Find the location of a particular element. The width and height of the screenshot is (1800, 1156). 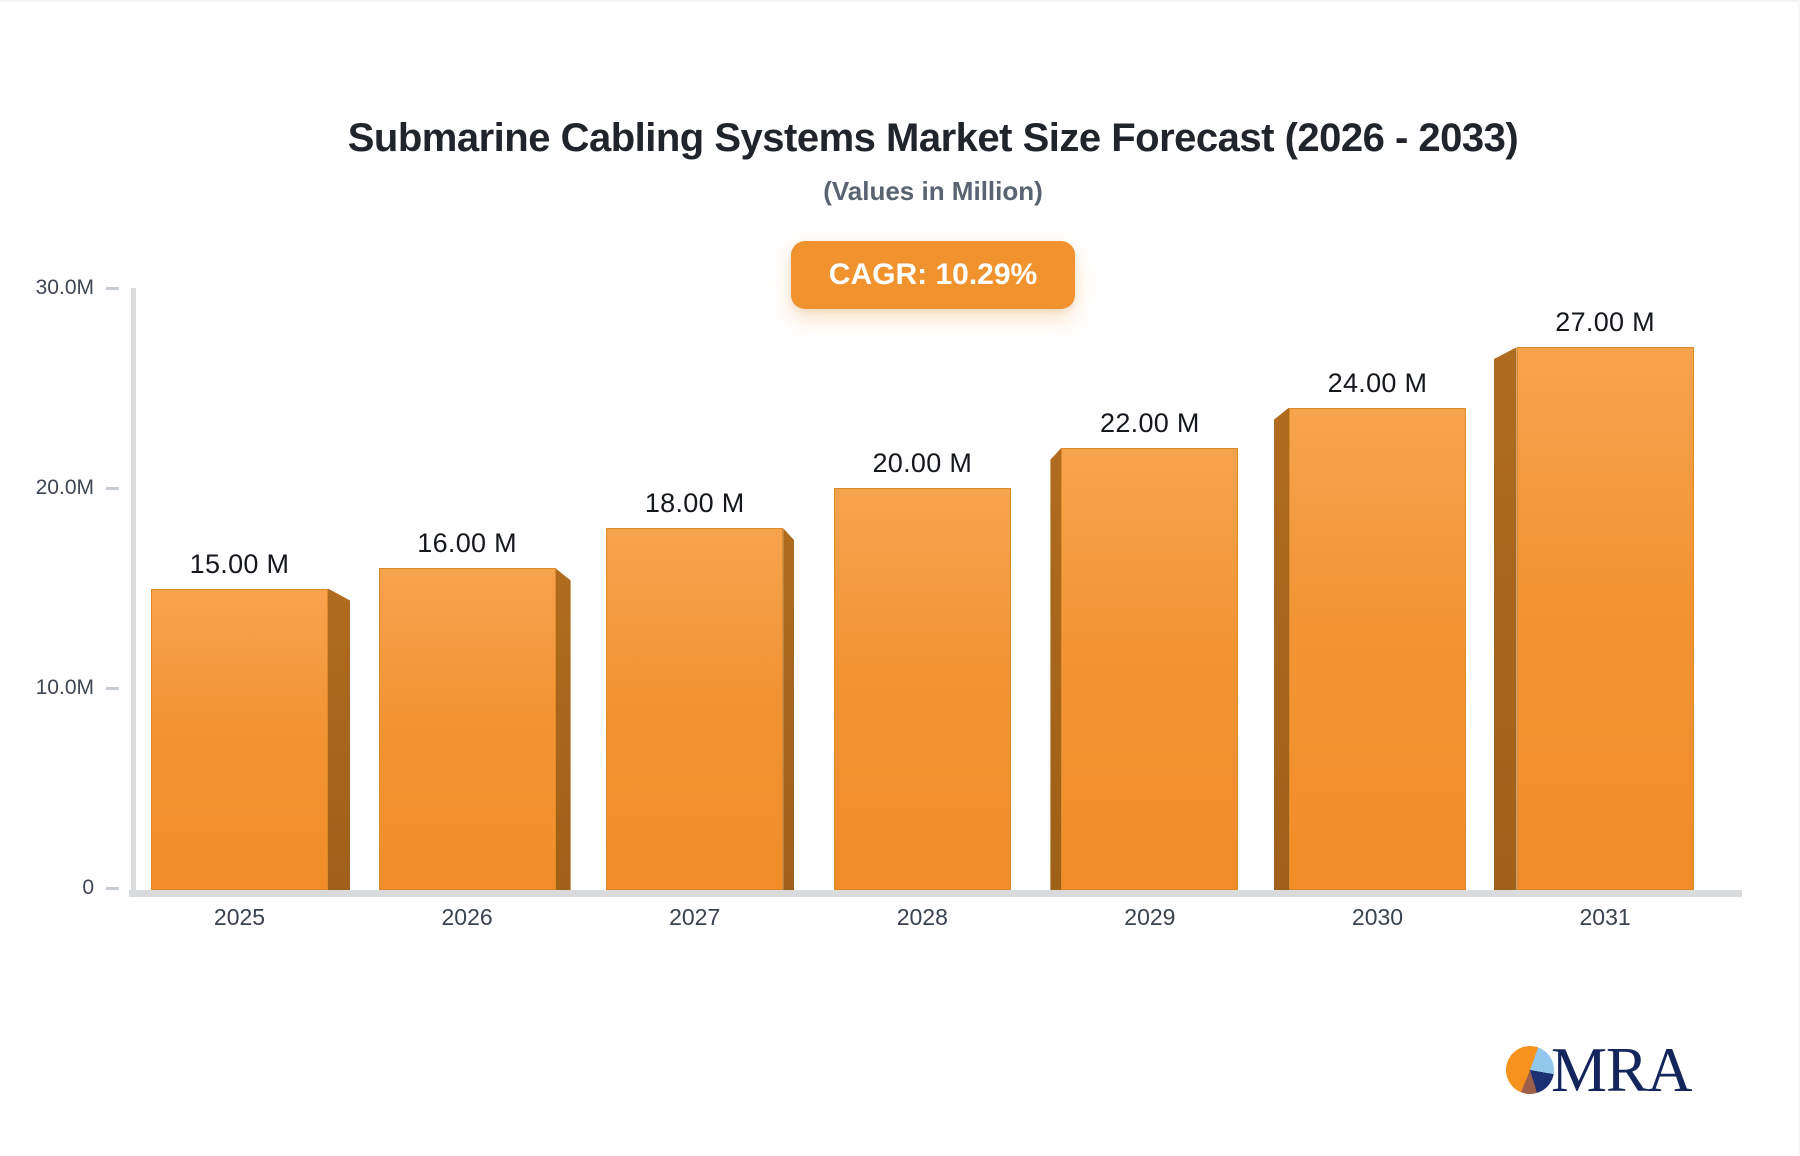

x-axis-label-2031: 2031 is located at coordinates (1605, 917).